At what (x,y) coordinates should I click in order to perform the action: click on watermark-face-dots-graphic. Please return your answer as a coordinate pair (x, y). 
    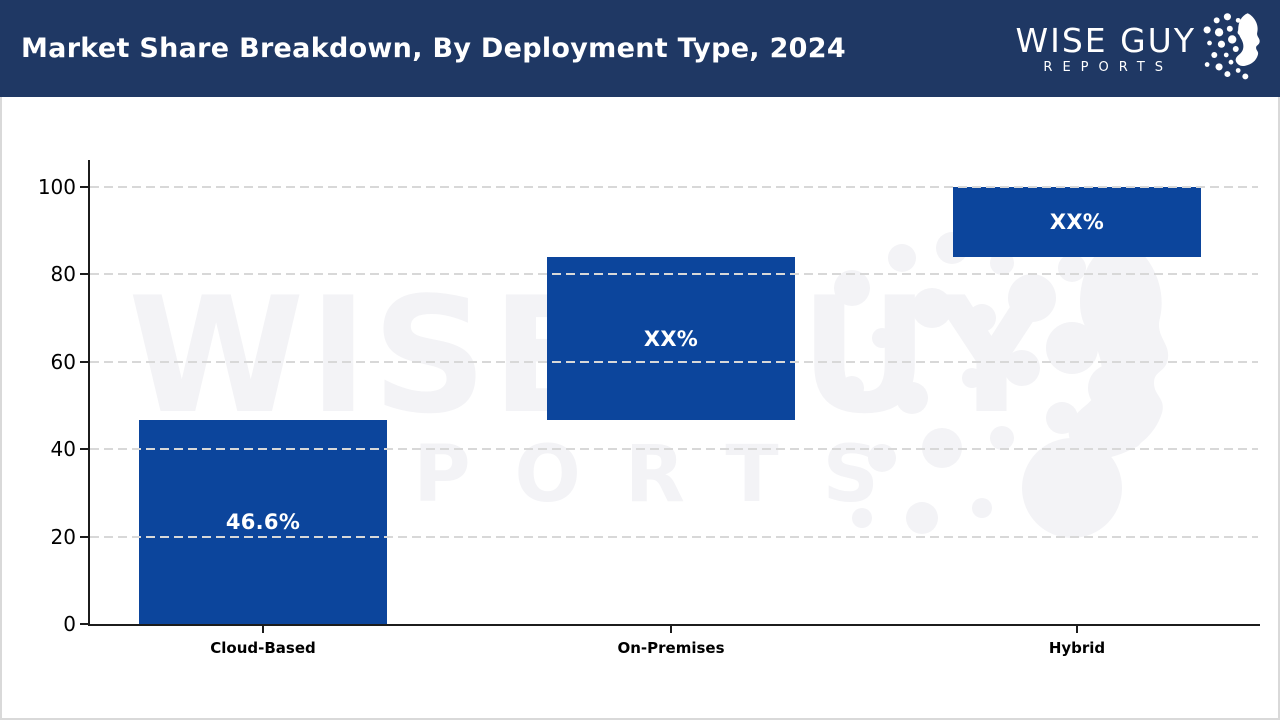
    Looking at the image, I should click on (1001, 385).